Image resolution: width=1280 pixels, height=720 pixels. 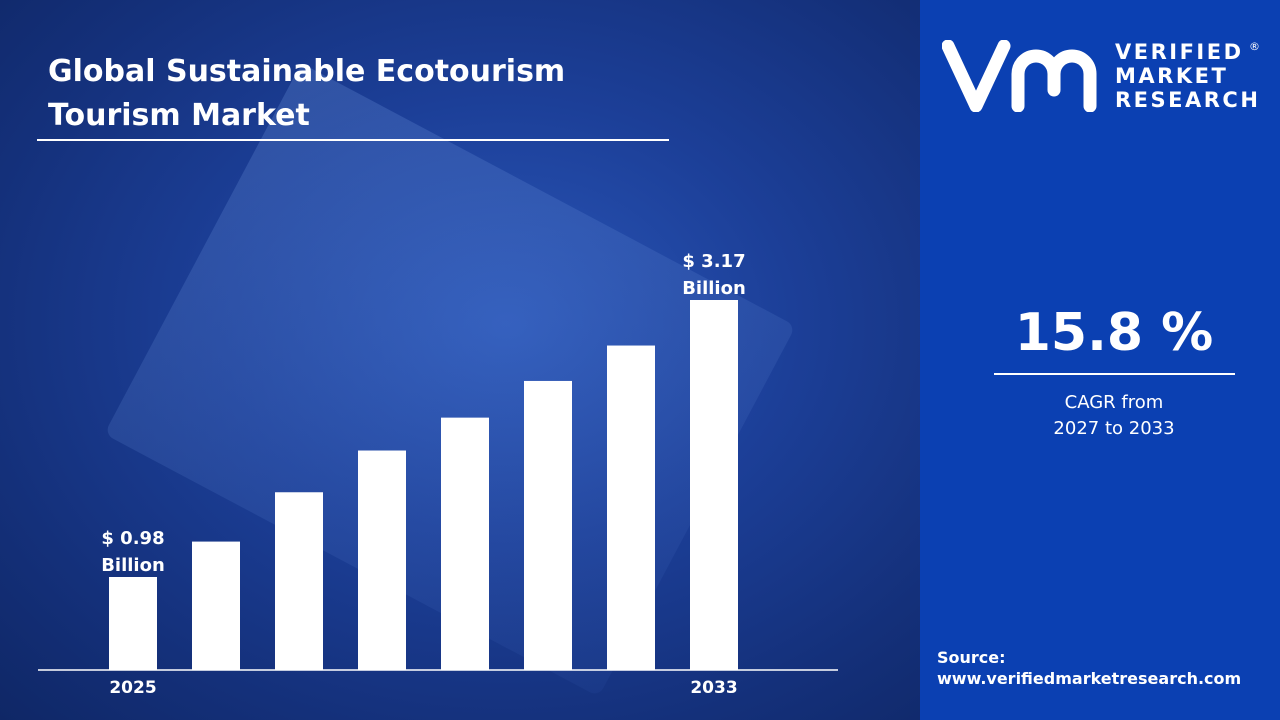 I want to click on cagr-label: CAGR from 2027 to 2033, so click(x=1114, y=416).